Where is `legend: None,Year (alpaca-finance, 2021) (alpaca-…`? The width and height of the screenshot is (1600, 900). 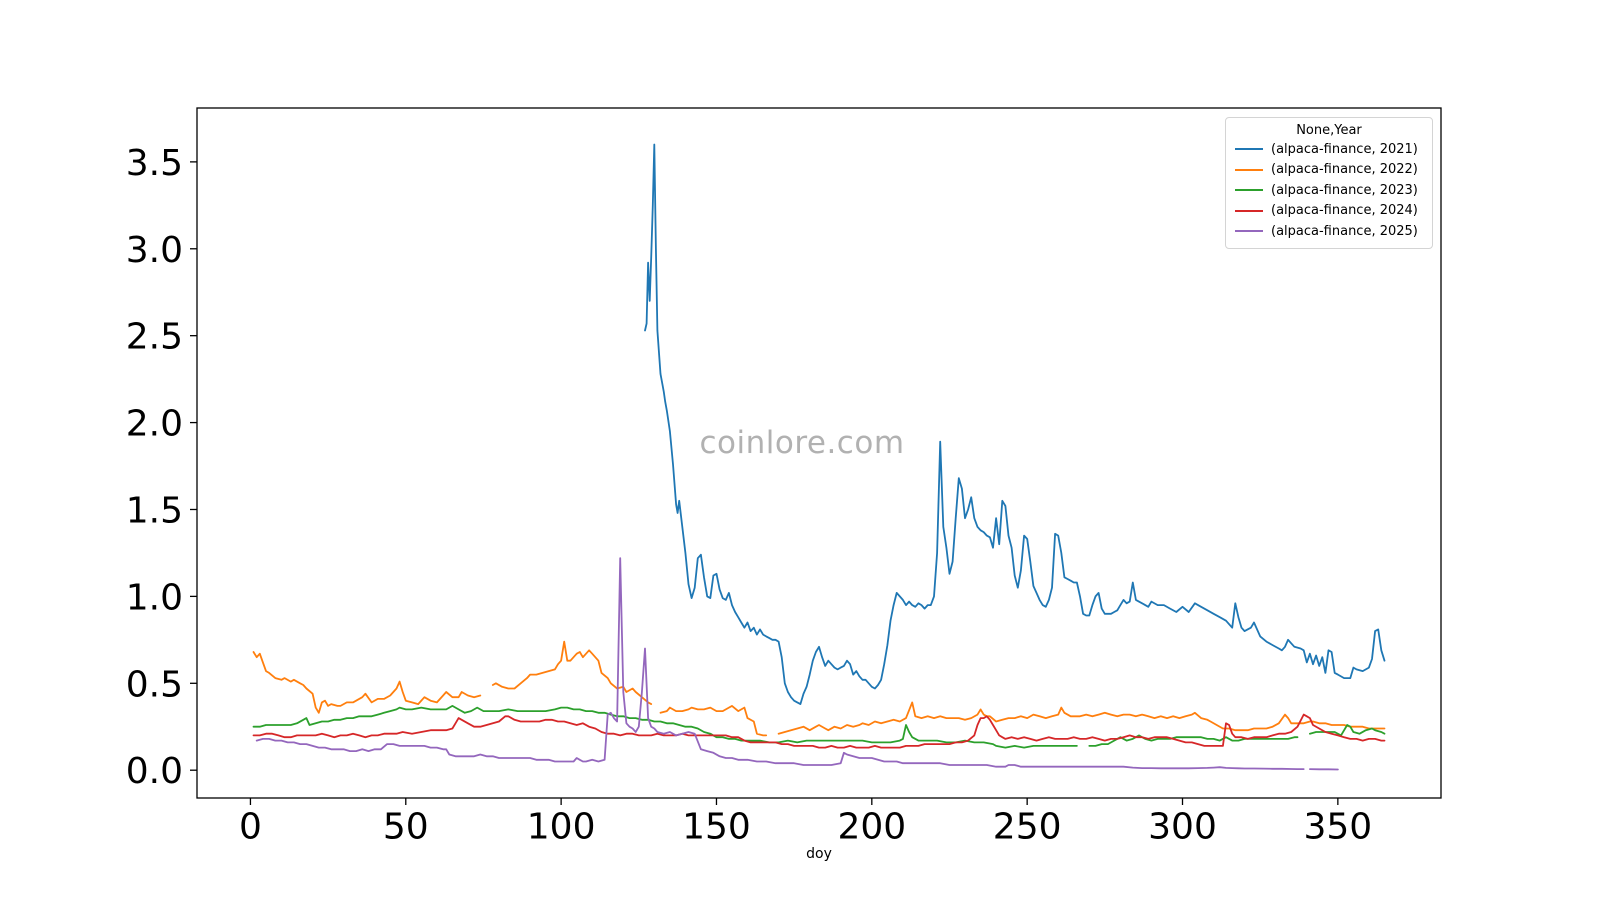
legend: None,Year (alpaca-finance, 2021) (alpaca-… is located at coordinates (1329, 183).